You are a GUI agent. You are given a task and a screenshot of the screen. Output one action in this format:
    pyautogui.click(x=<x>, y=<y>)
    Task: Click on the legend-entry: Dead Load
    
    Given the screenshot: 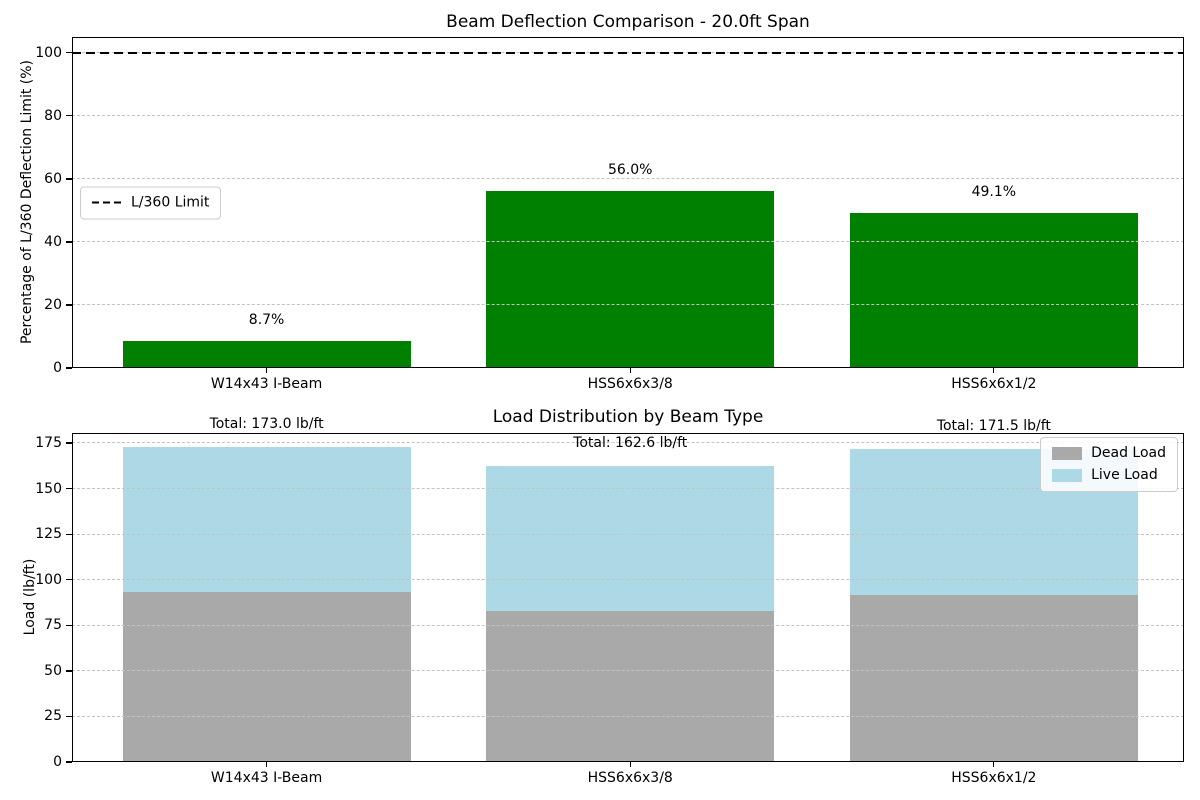 What is the action you would take?
    pyautogui.click(x=1109, y=453)
    